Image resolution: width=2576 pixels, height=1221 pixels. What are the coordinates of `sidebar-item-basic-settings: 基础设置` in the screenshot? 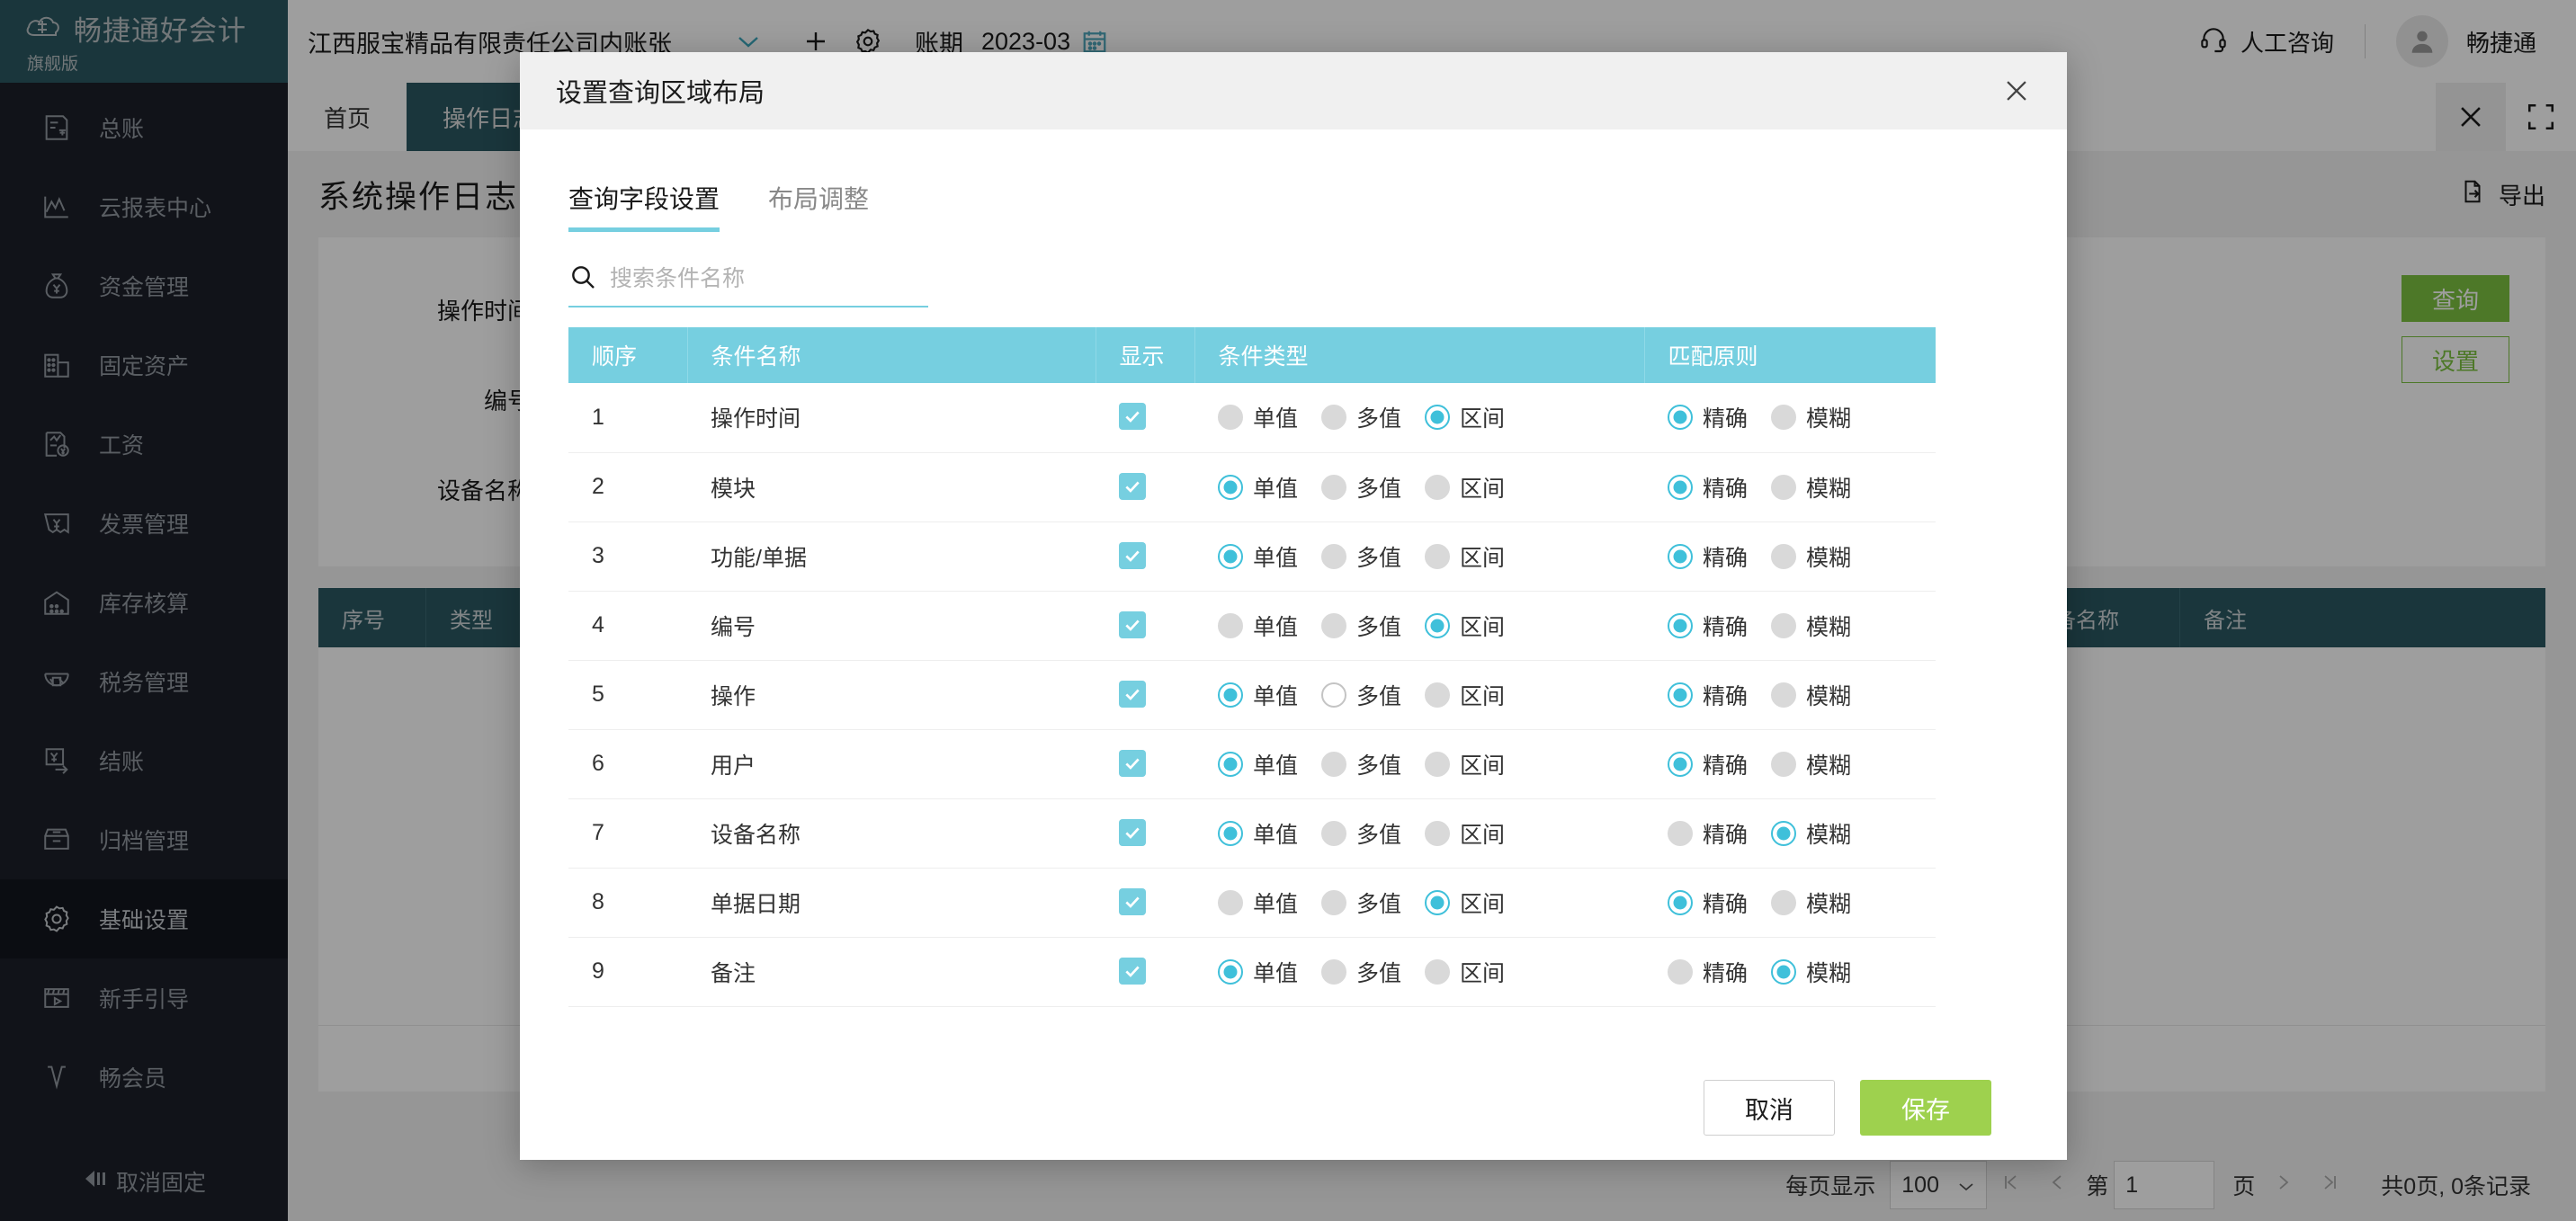 It's located at (144, 918).